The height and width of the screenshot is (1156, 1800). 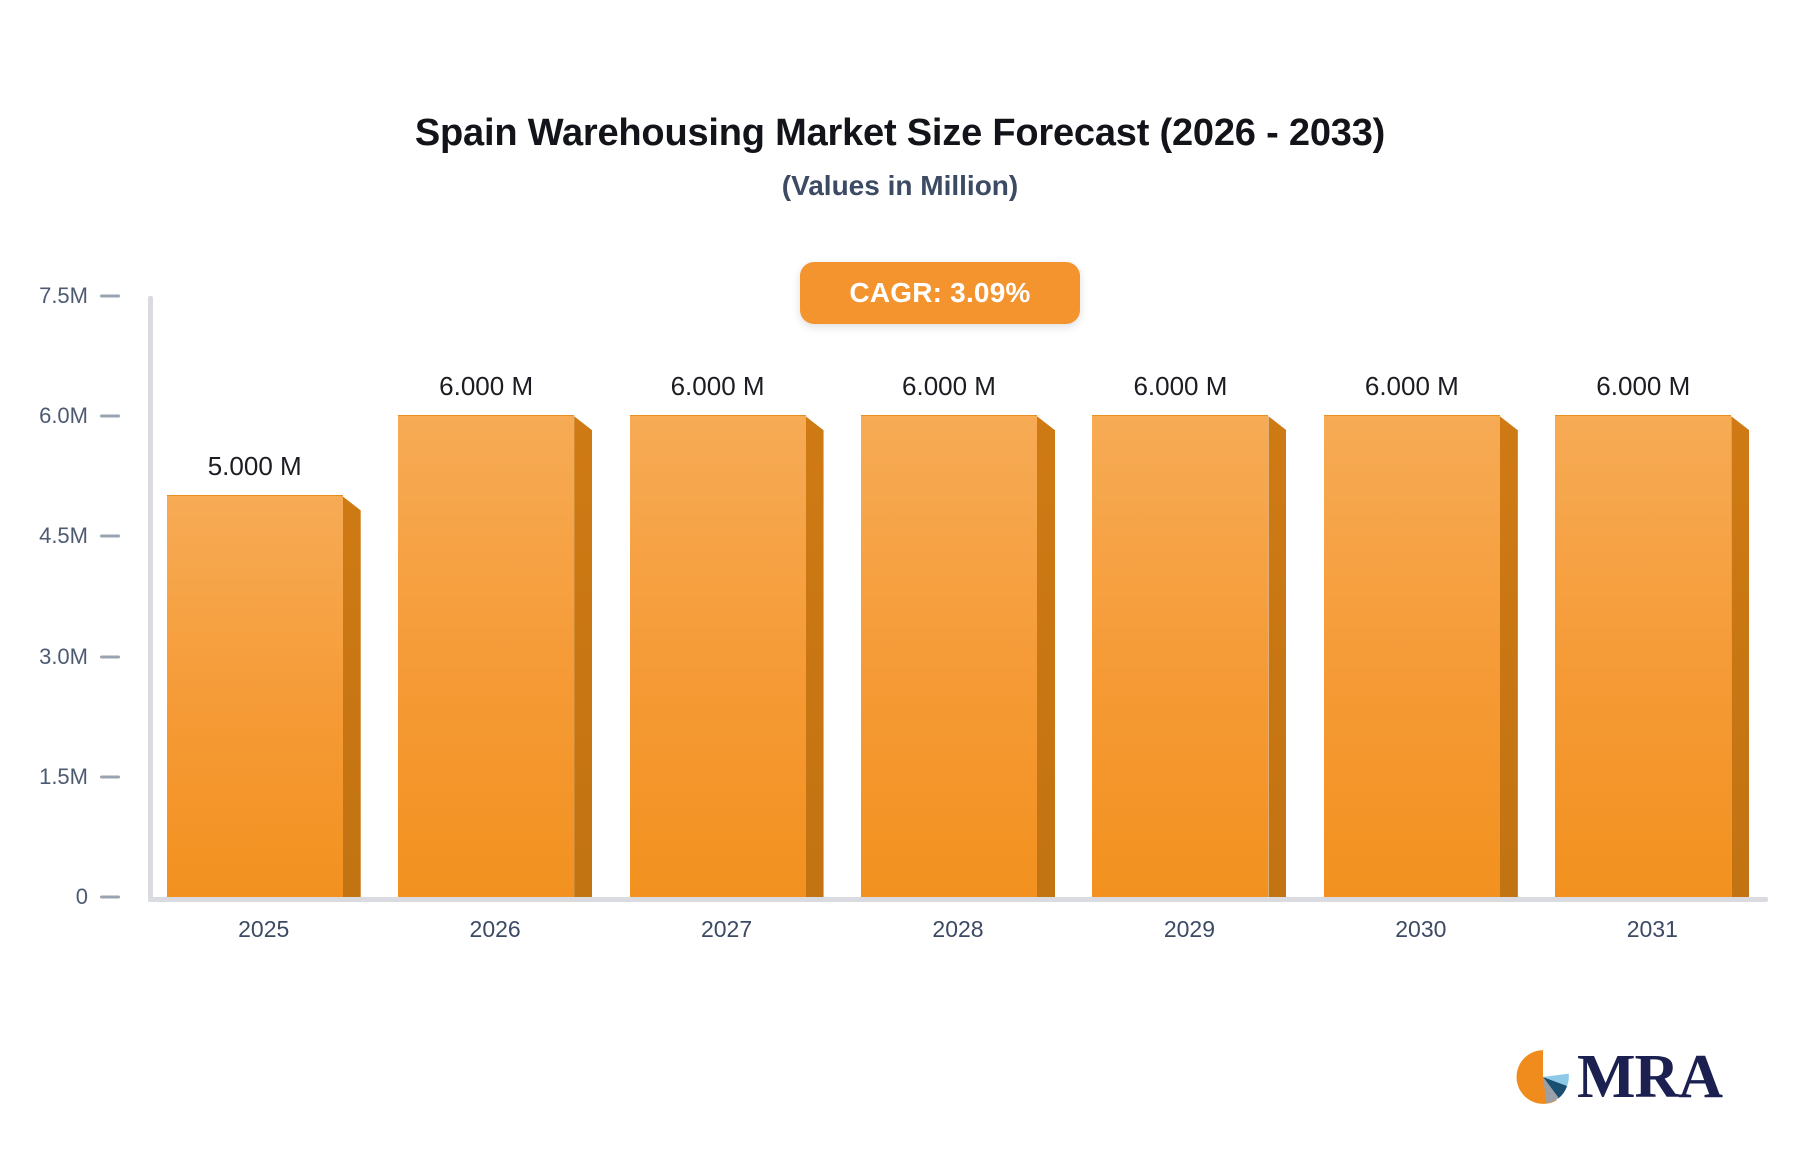 I want to click on y-axis-ticks: 7.5M 6.0M 4.5M 3.0M 1.5M 0, so click(x=74, y=596).